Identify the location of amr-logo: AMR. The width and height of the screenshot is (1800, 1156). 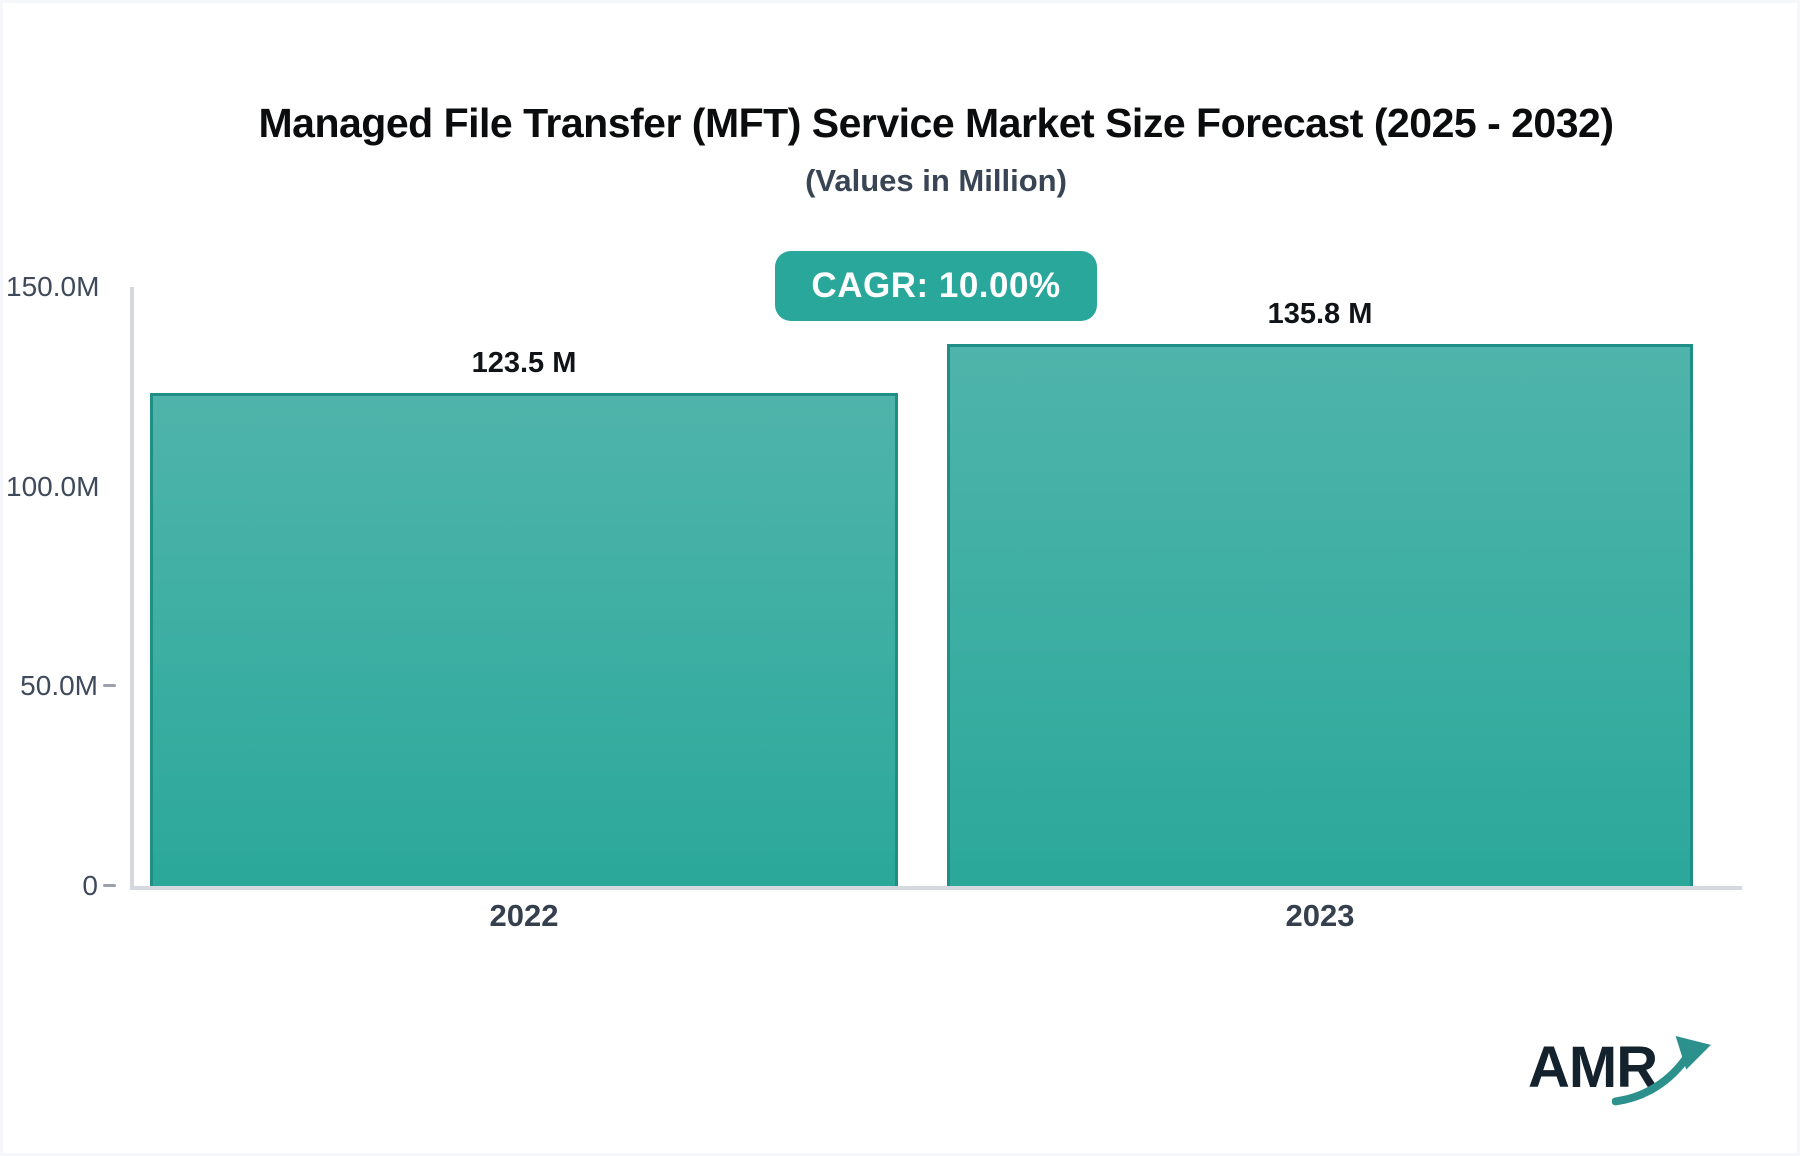
(1628, 1078).